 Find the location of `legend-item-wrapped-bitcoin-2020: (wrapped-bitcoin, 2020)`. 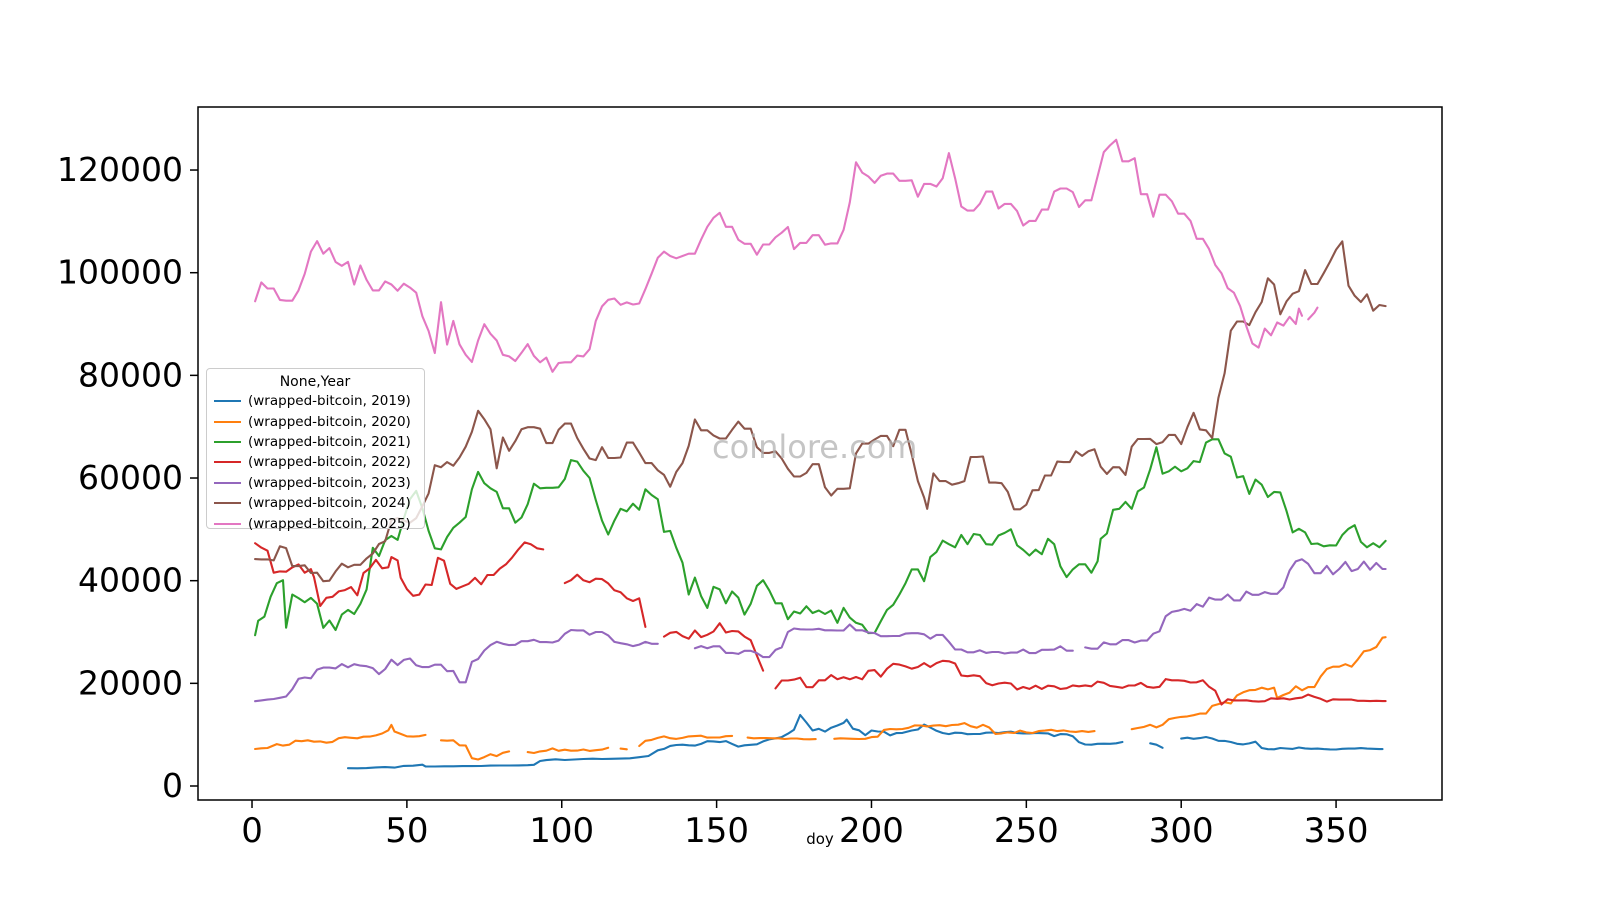

legend-item-wrapped-bitcoin-2020: (wrapped-bitcoin, 2020) is located at coordinates (315, 421).